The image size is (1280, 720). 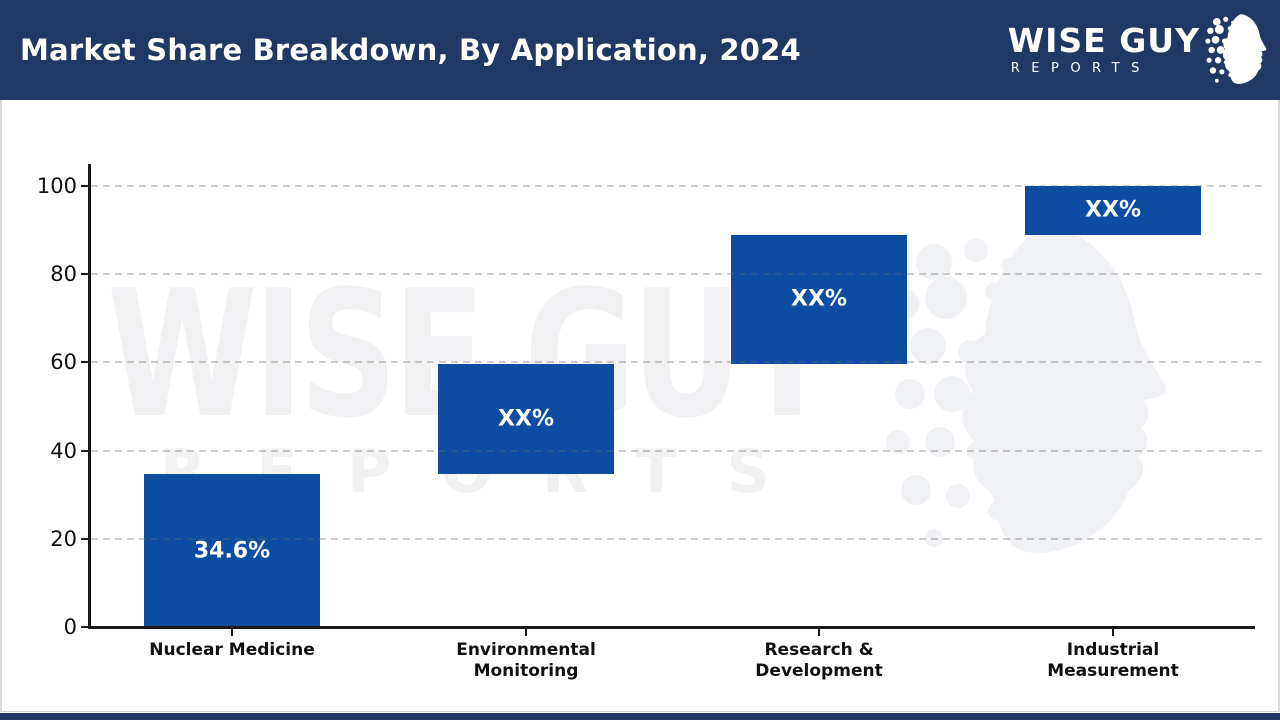 What do you see at coordinates (63, 362) in the screenshot?
I see `y-tick-label-60: 60` at bounding box center [63, 362].